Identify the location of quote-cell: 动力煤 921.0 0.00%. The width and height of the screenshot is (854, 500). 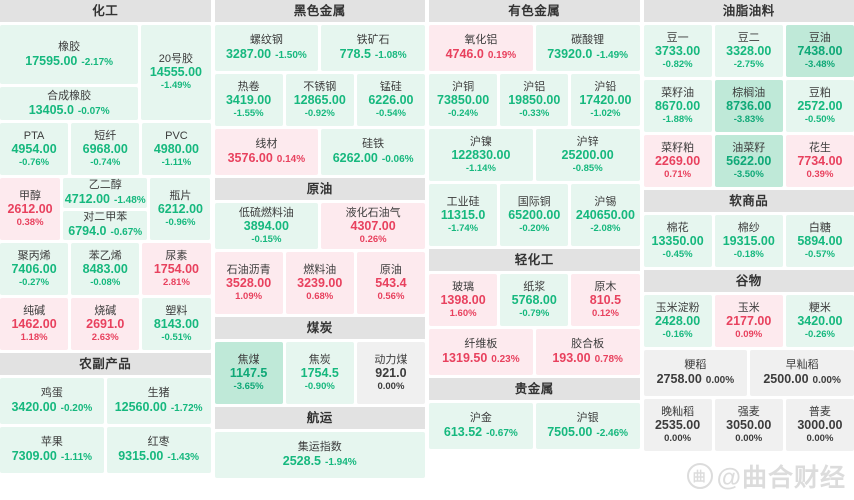
(391, 373).